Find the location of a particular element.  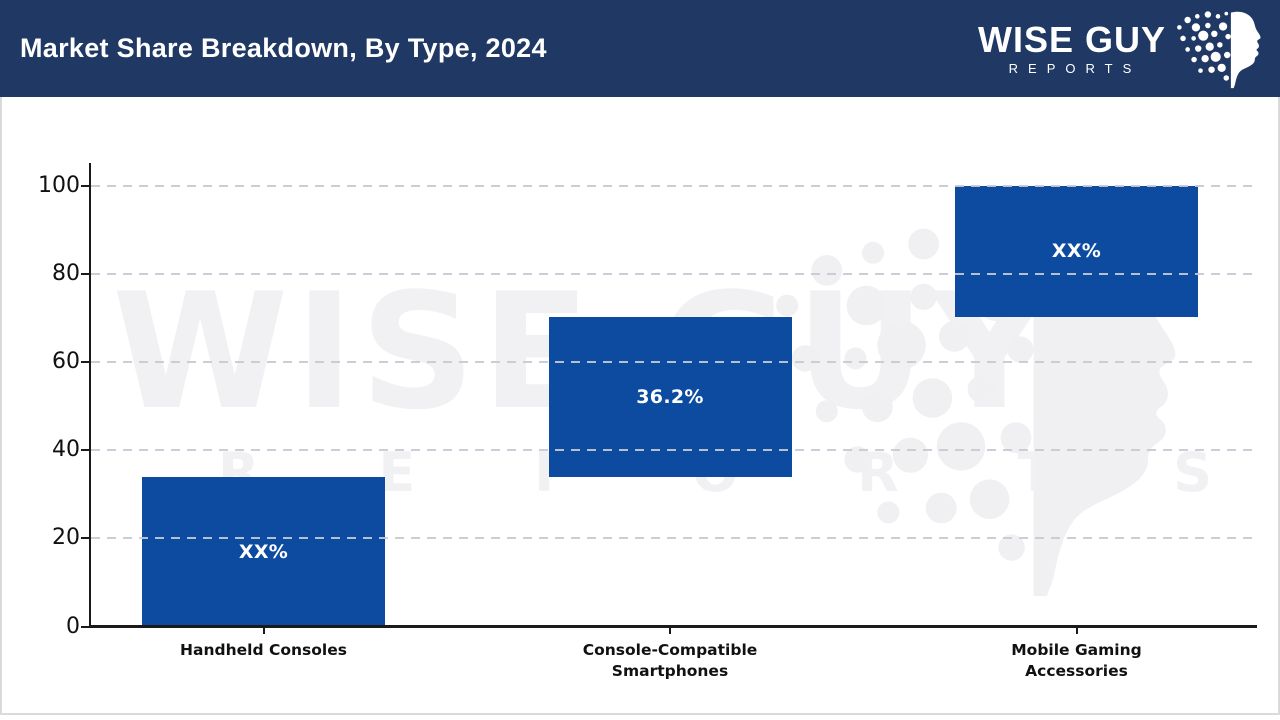

logo-subtitle: REPORTS is located at coordinates (1075, 68).